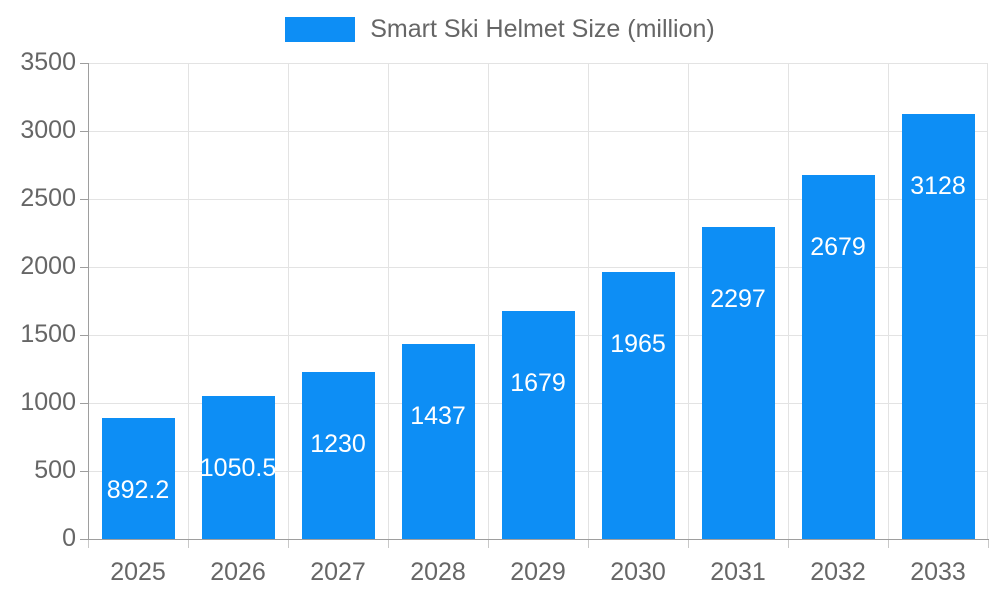 This screenshot has height=600, width=1000. I want to click on x-axis-tick-label-2029: 2029, so click(538, 572).